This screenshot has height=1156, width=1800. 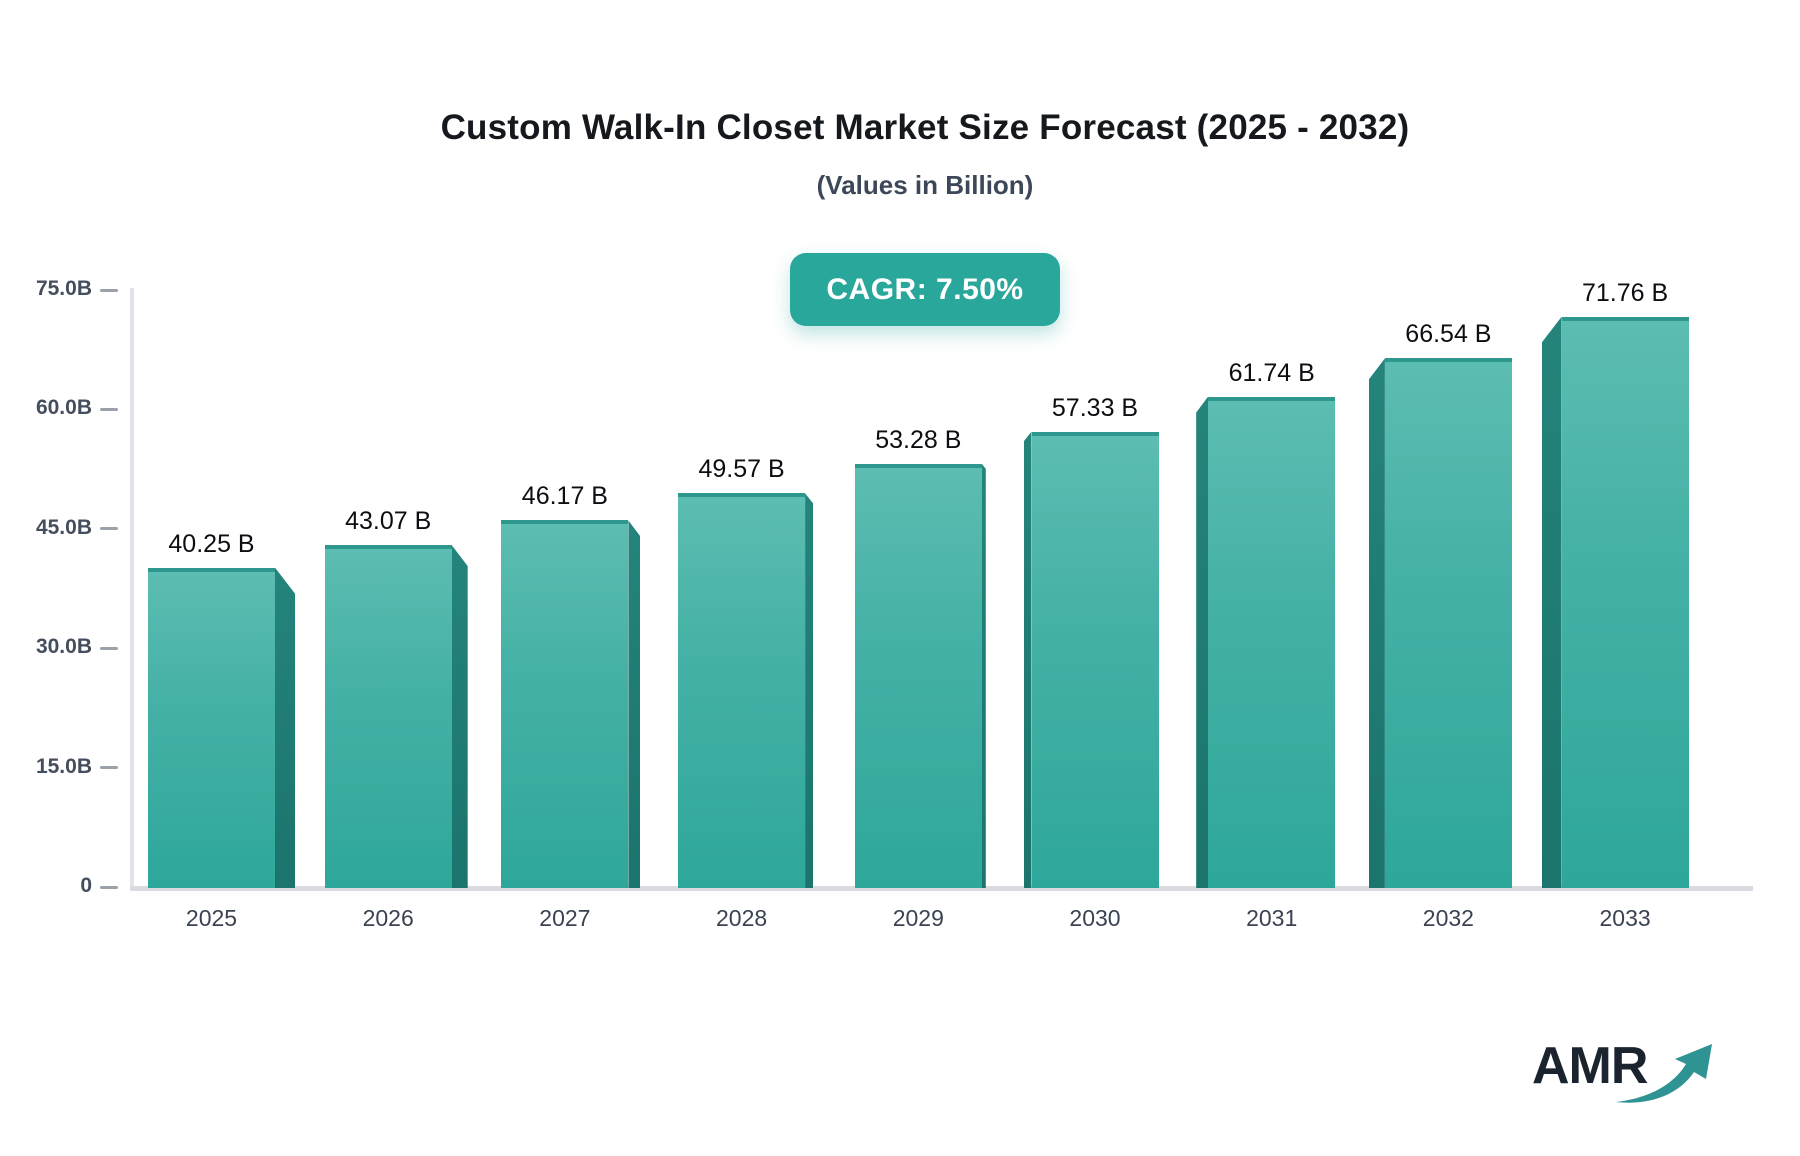 What do you see at coordinates (564, 496) in the screenshot?
I see `bar-value-label: 46.17 B` at bounding box center [564, 496].